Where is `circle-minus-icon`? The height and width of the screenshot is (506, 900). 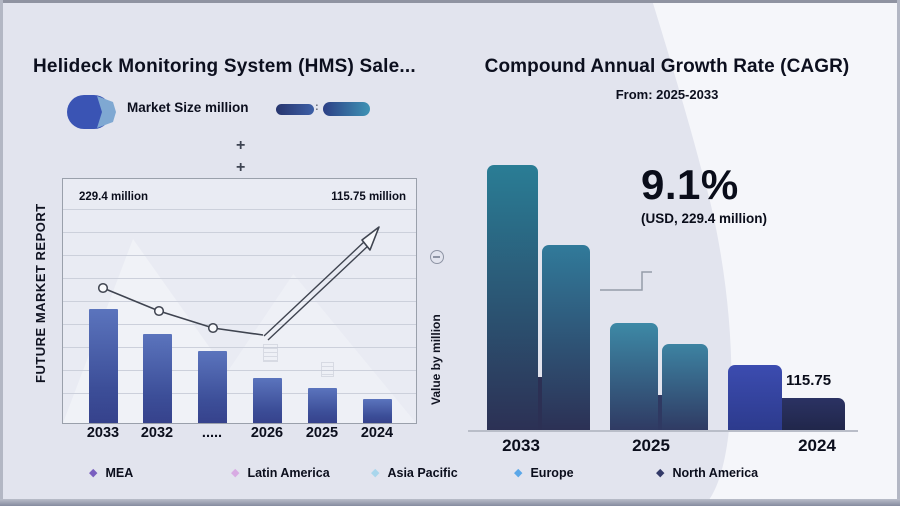 circle-minus-icon is located at coordinates (437, 257).